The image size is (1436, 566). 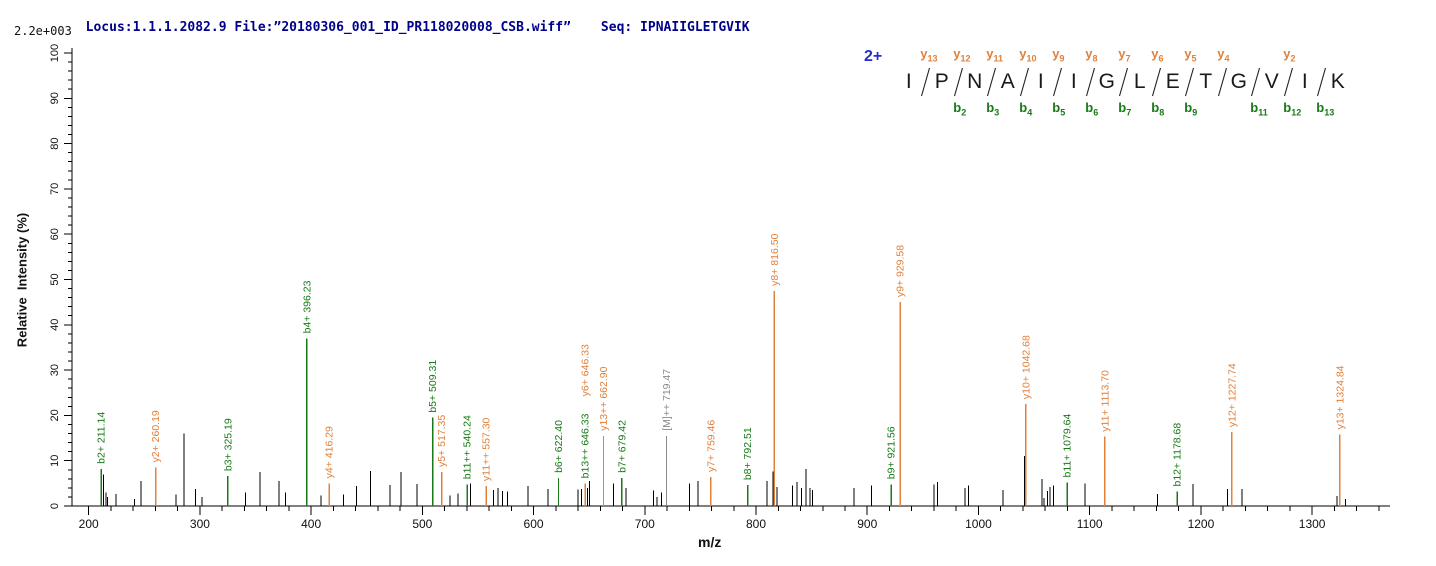 What do you see at coordinates (89, 524) in the screenshot?
I see `x-tick-label: 200` at bounding box center [89, 524].